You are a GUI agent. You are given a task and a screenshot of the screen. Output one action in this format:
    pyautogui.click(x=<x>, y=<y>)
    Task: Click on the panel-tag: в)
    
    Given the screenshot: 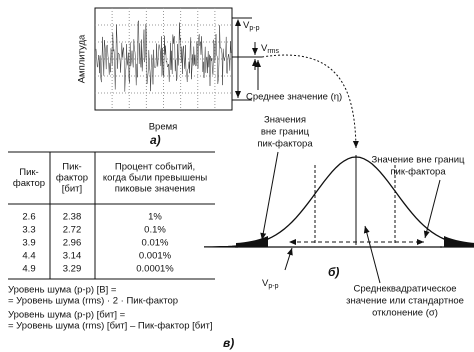 What is the action you would take?
    pyautogui.click(x=228, y=343)
    